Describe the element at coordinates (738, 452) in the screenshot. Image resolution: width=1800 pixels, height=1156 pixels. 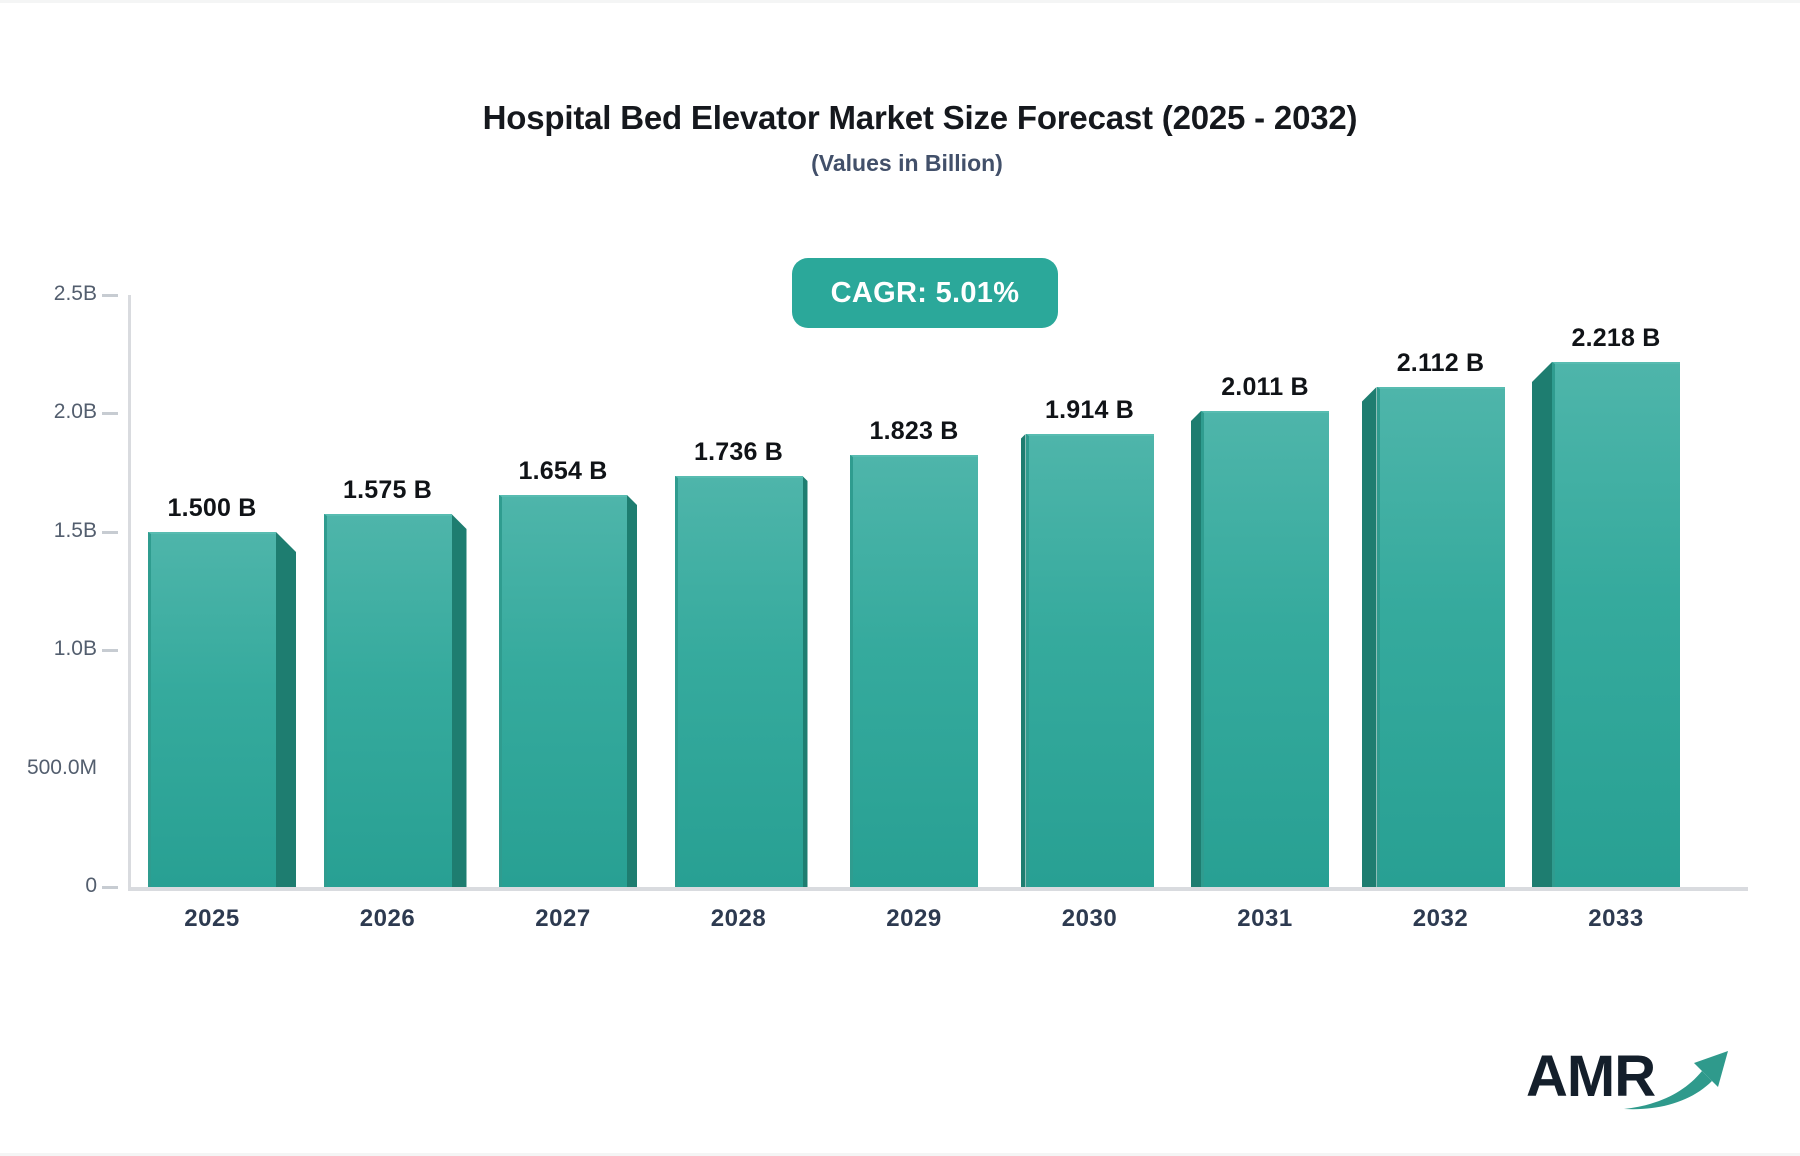
I see `bar-value-label: 1.736 B` at that location.